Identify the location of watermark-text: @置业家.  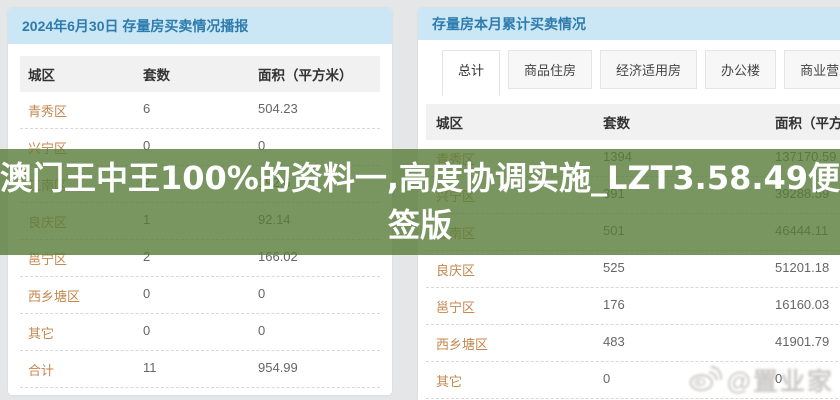
(780, 382).